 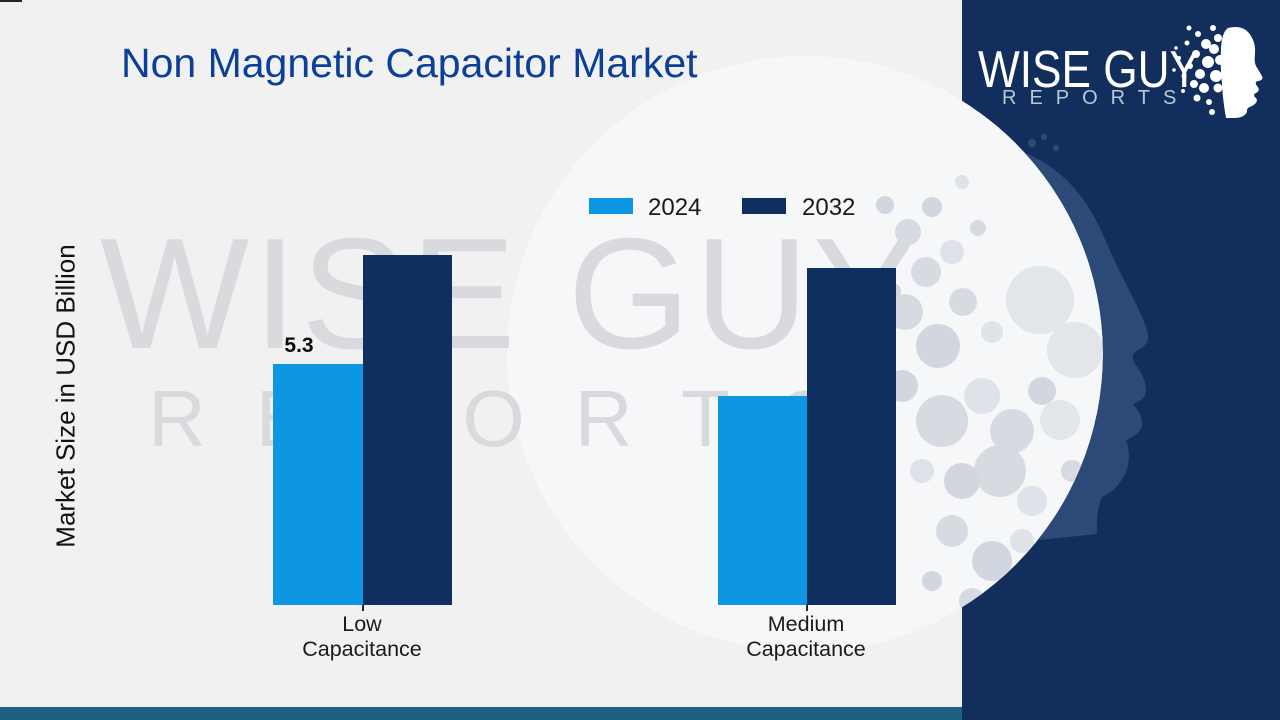 I want to click on legend-swatch-2024, so click(x=611, y=206).